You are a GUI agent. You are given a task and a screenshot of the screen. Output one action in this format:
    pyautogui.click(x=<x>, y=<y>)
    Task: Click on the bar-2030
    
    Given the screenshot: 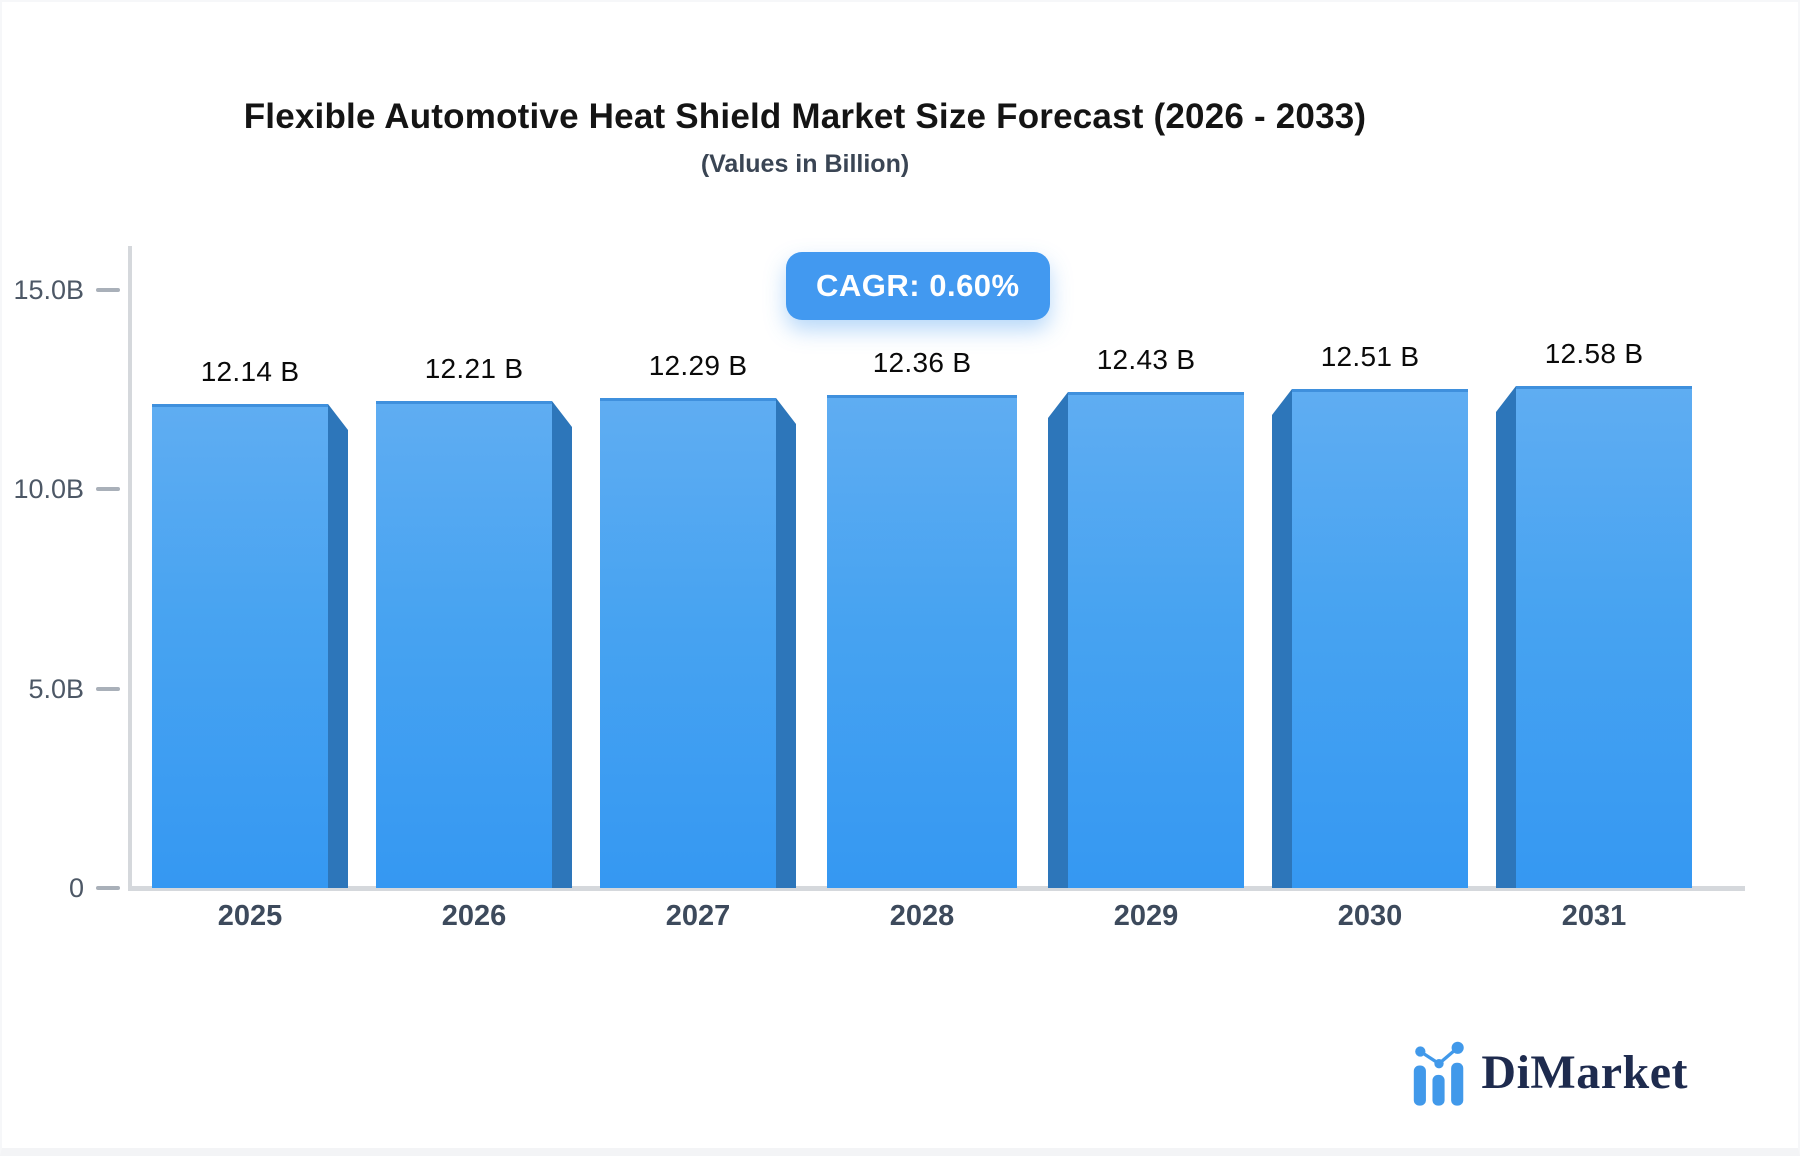 What is the action you would take?
    pyautogui.click(x=1370, y=638)
    